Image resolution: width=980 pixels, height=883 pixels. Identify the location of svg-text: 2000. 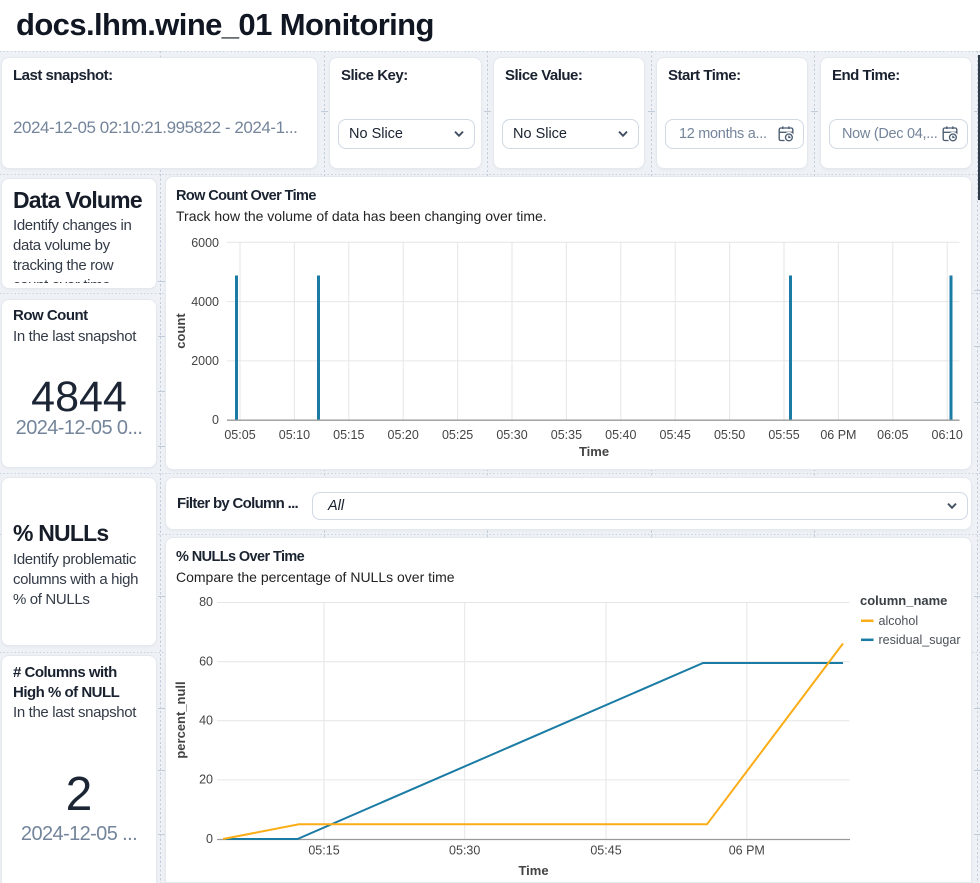
(205, 361).